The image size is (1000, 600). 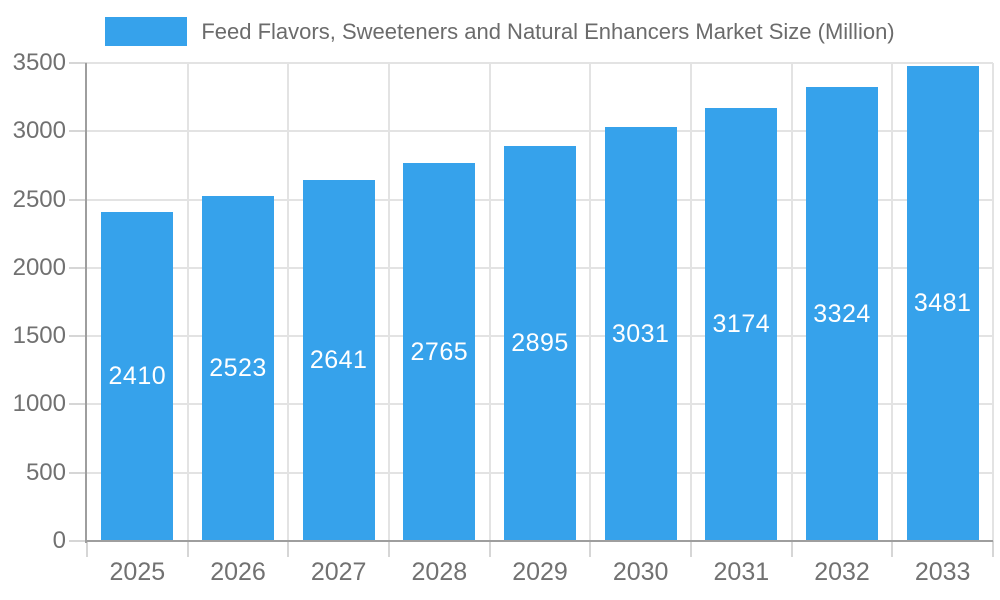 I want to click on x-axis-label: 2031, so click(x=741, y=572).